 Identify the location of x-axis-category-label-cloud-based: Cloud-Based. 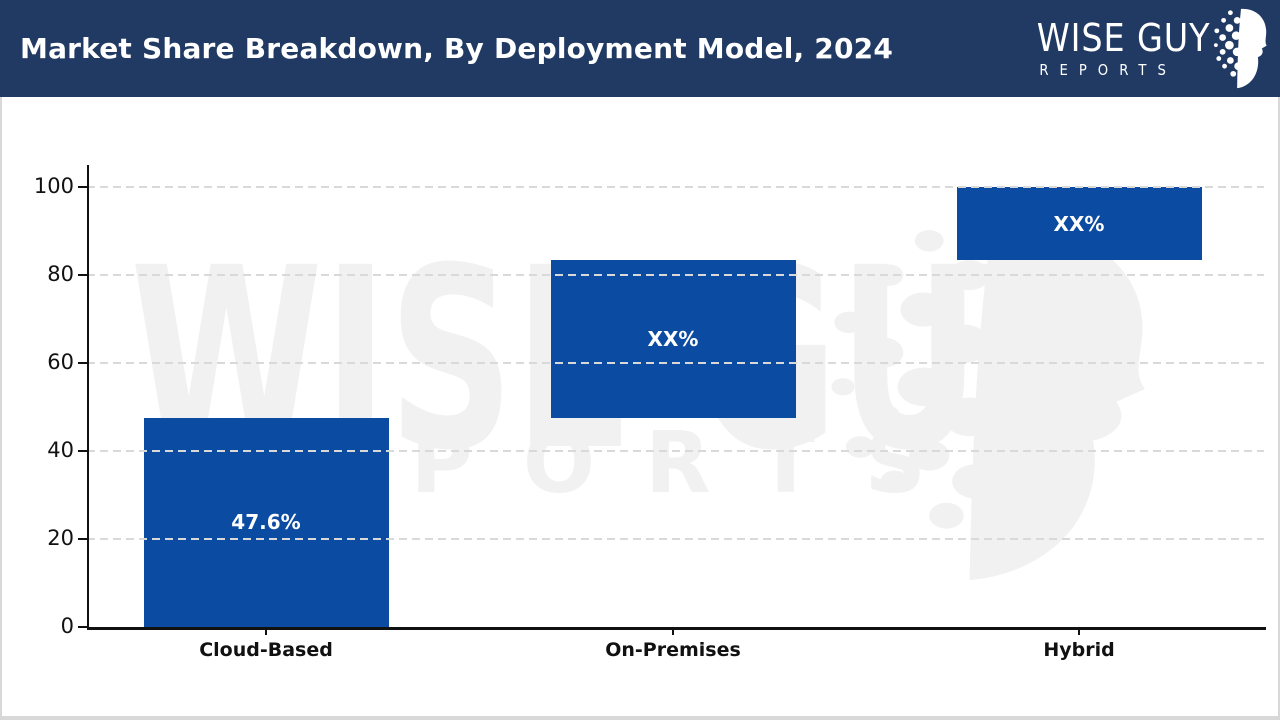
(266, 650).